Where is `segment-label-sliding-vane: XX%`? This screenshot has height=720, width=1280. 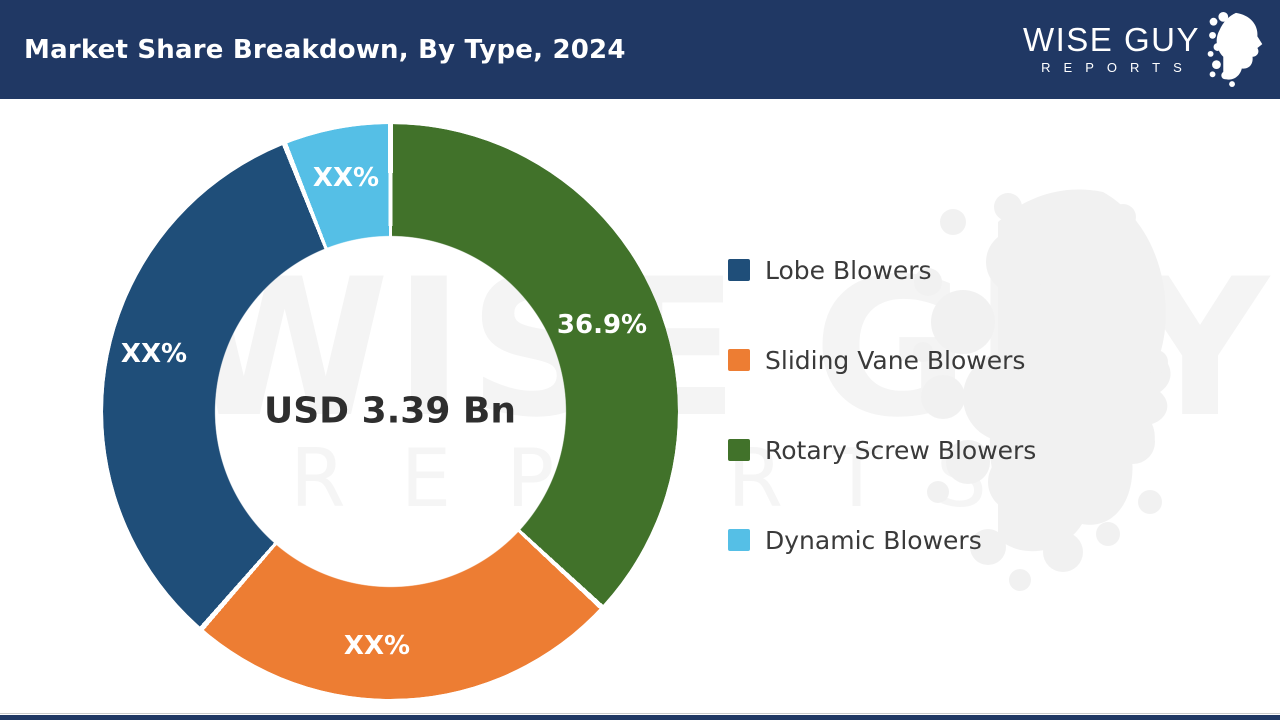 segment-label-sliding-vane: XX% is located at coordinates (377, 646).